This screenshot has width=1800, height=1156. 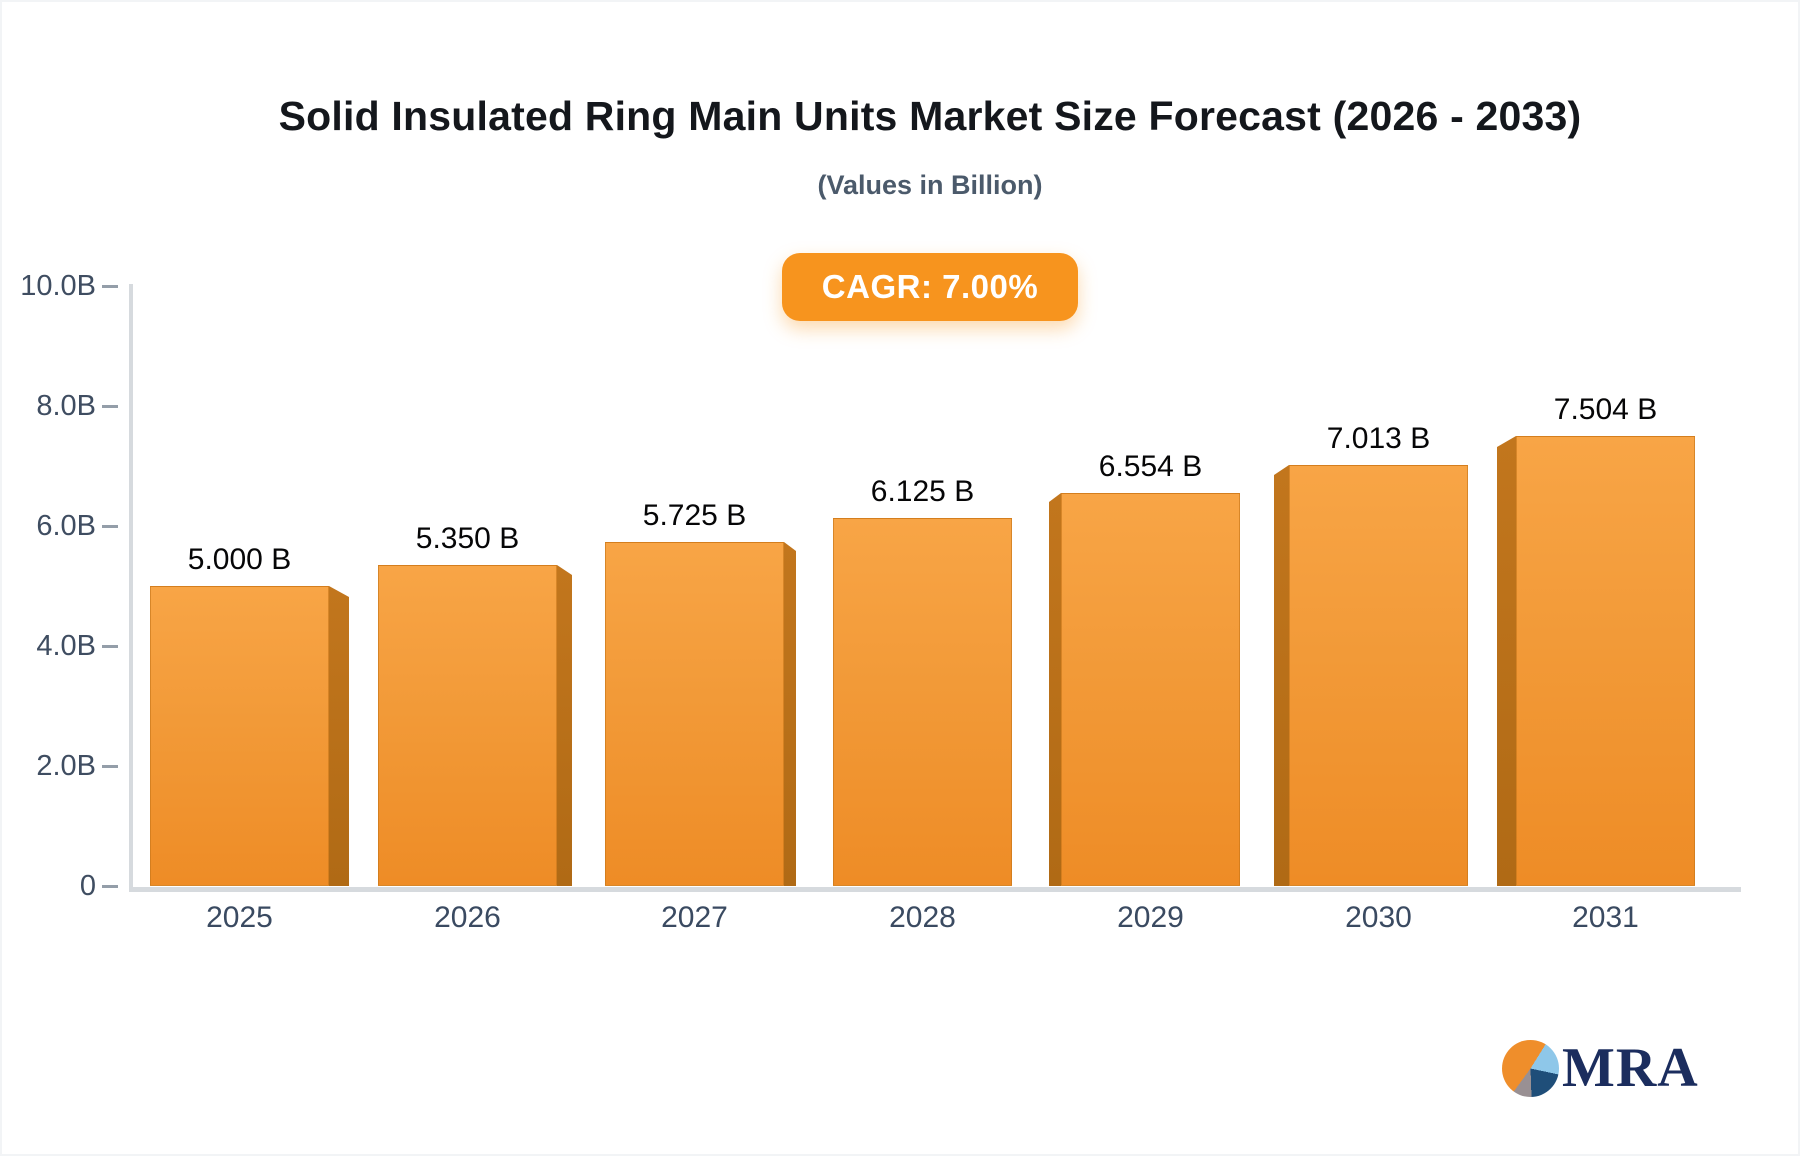 What do you see at coordinates (87, 886) in the screenshot?
I see `y-tick-label: 0` at bounding box center [87, 886].